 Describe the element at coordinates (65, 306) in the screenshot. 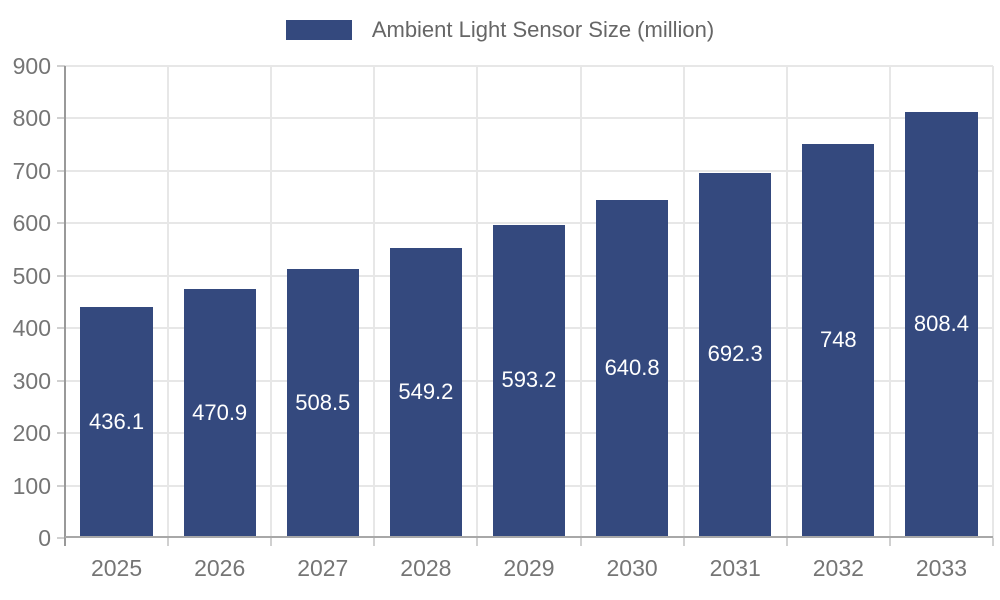

I see `y-axis-line` at that location.